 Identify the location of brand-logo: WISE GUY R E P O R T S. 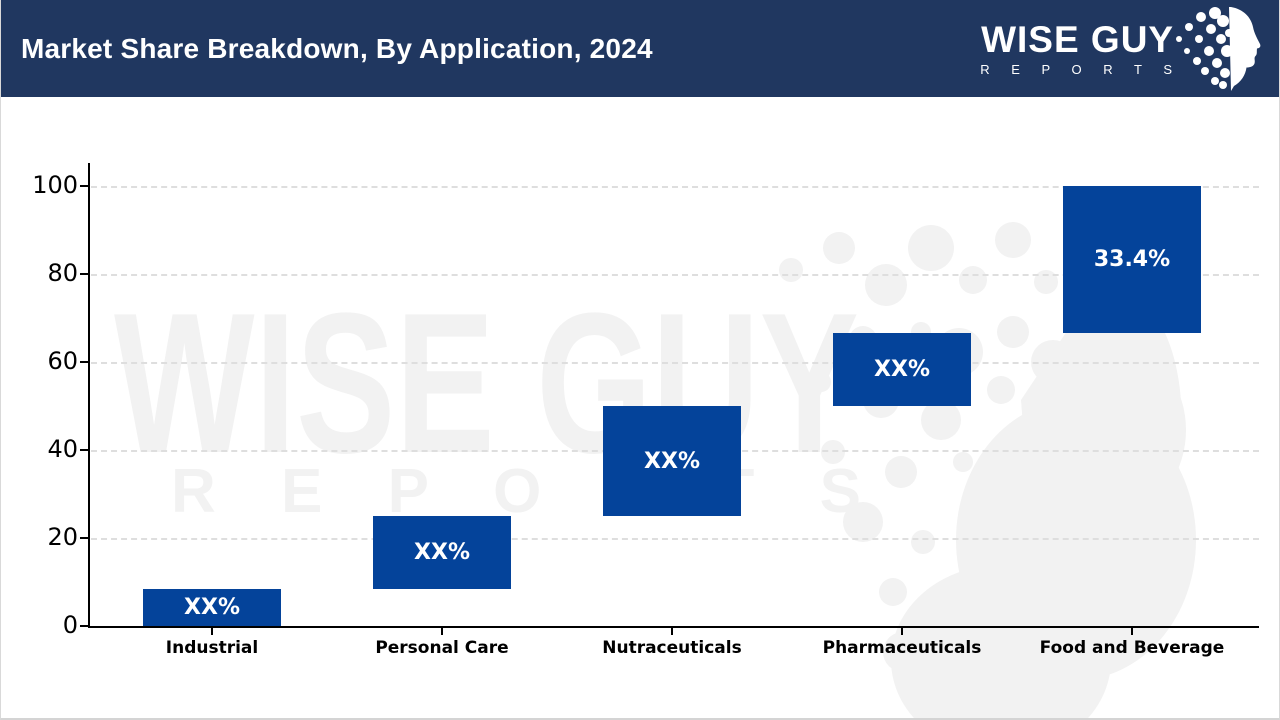
(1118, 49).